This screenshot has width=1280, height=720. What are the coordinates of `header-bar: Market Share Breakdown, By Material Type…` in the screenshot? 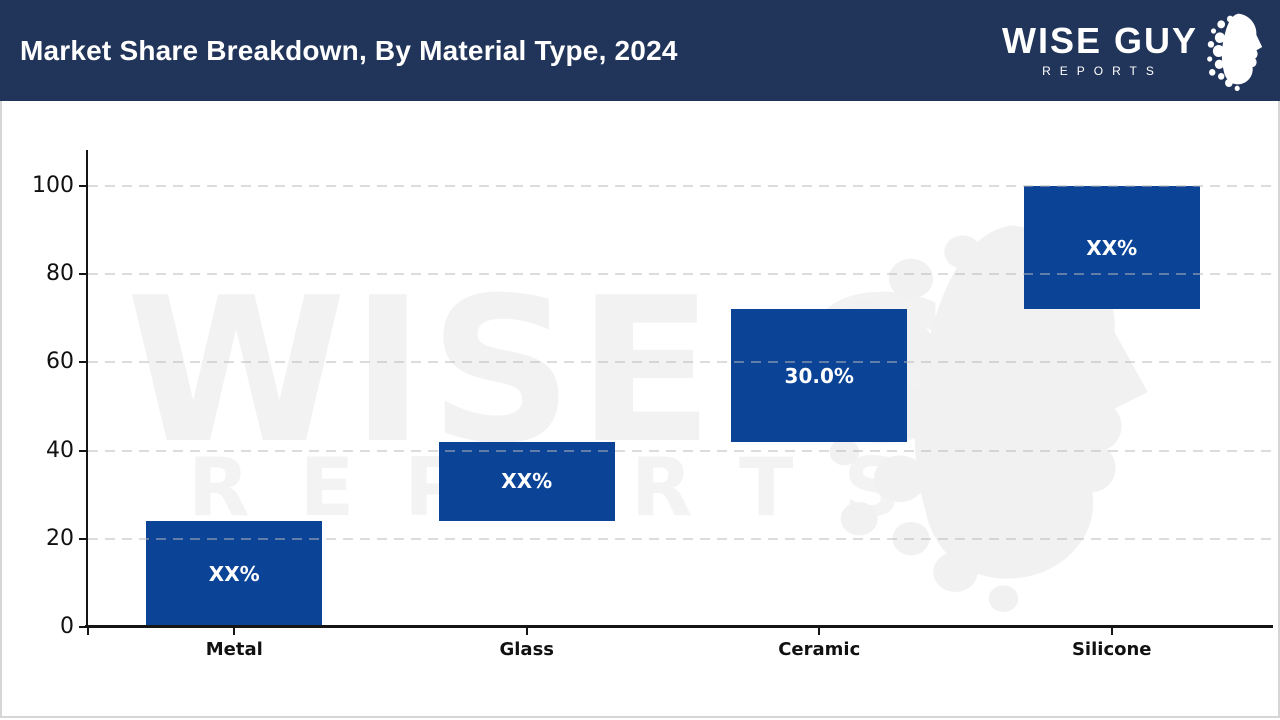 It's located at (640, 50).